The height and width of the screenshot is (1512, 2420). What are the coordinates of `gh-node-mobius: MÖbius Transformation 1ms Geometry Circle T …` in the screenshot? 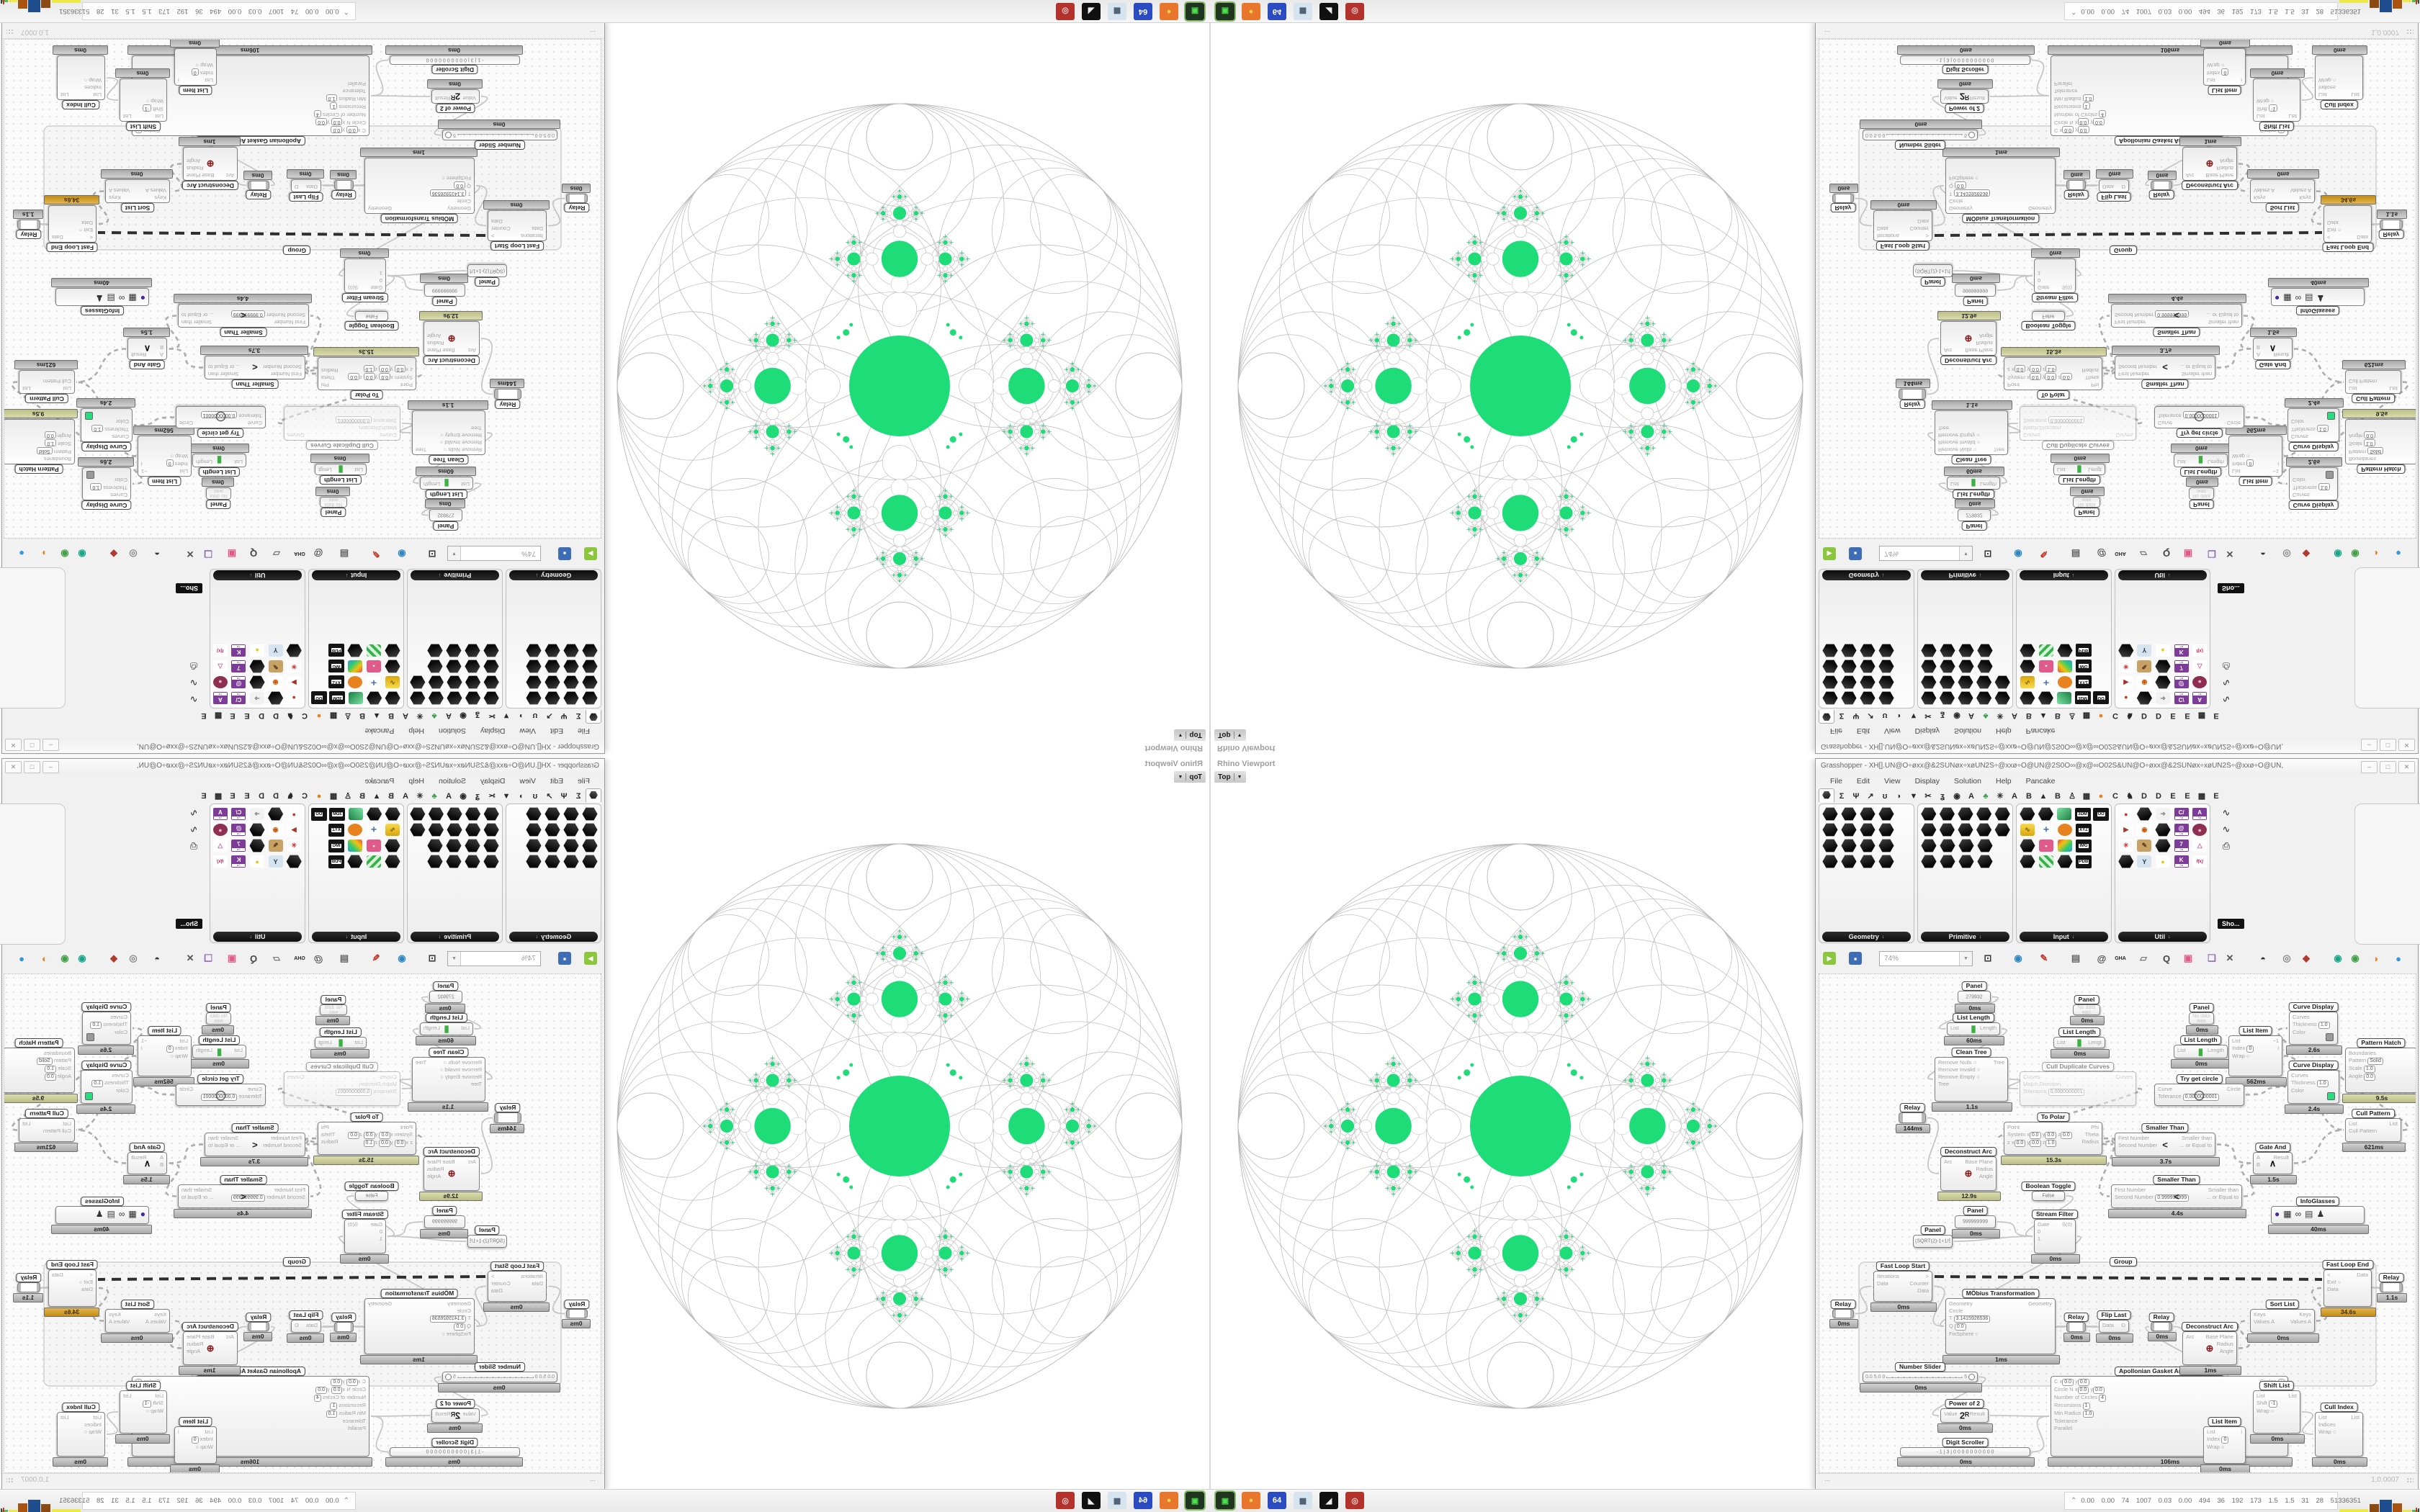 It's located at (2001, 1326).